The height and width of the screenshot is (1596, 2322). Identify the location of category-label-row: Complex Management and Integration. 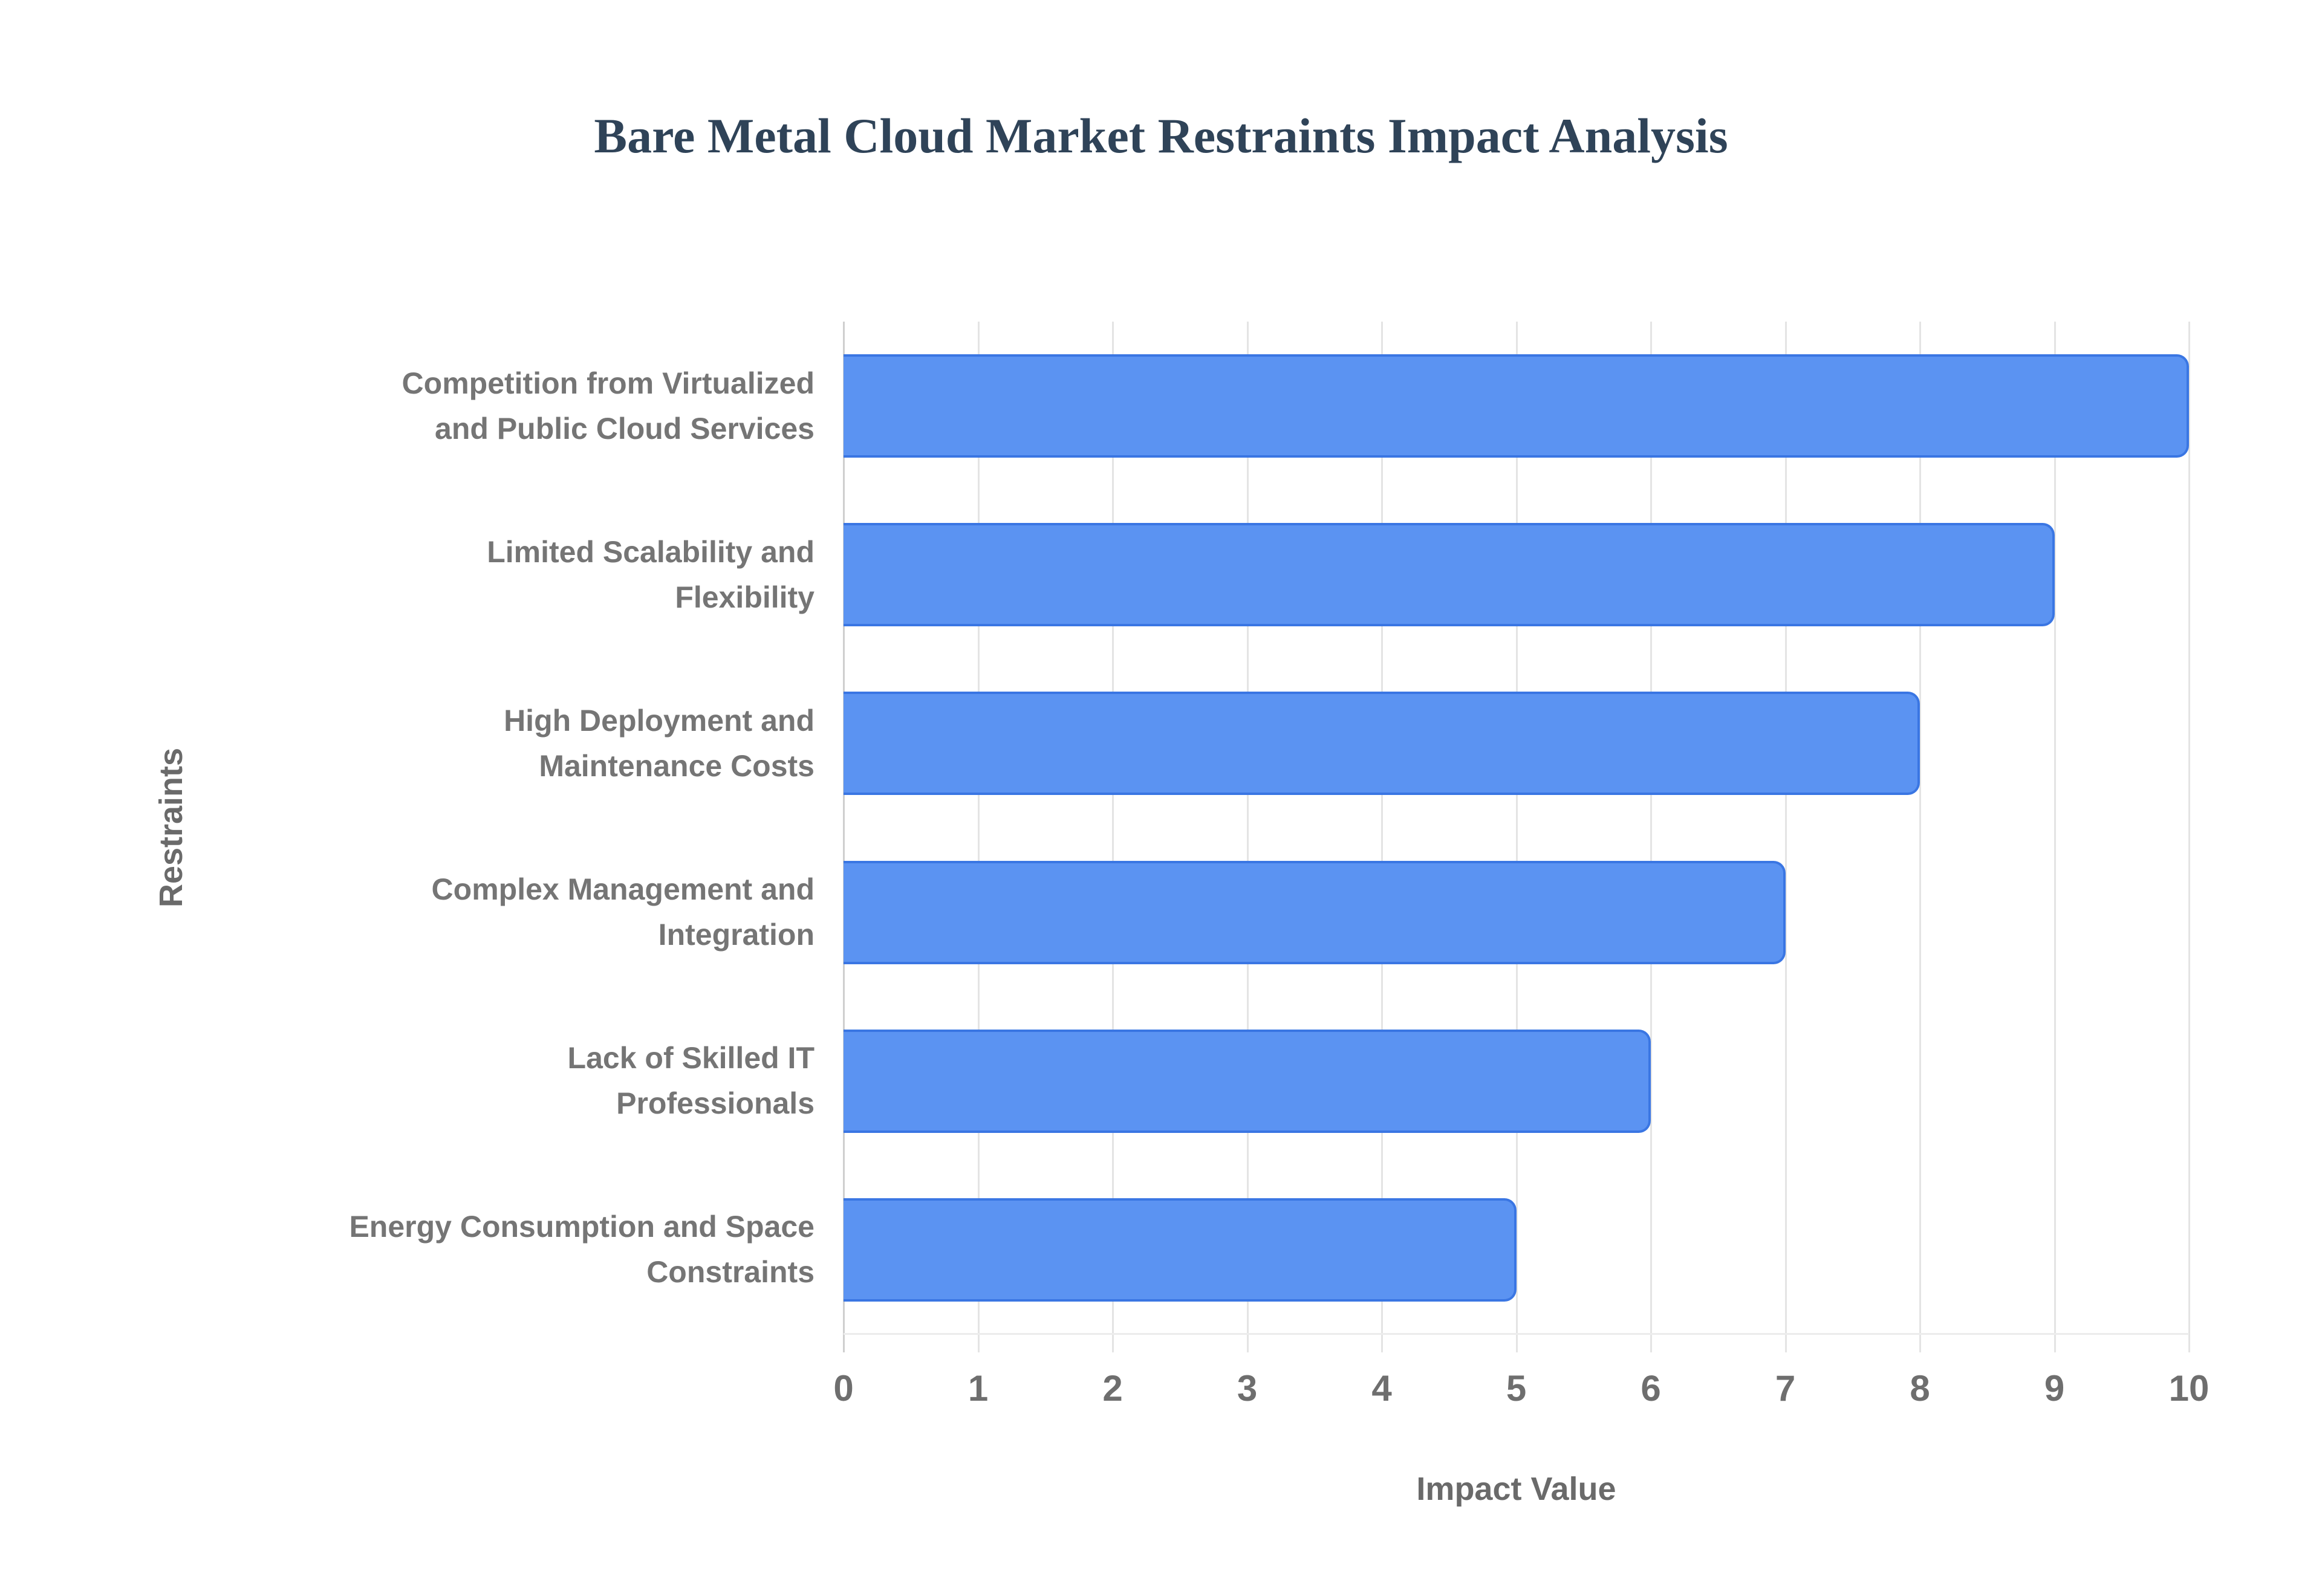
(407, 912).